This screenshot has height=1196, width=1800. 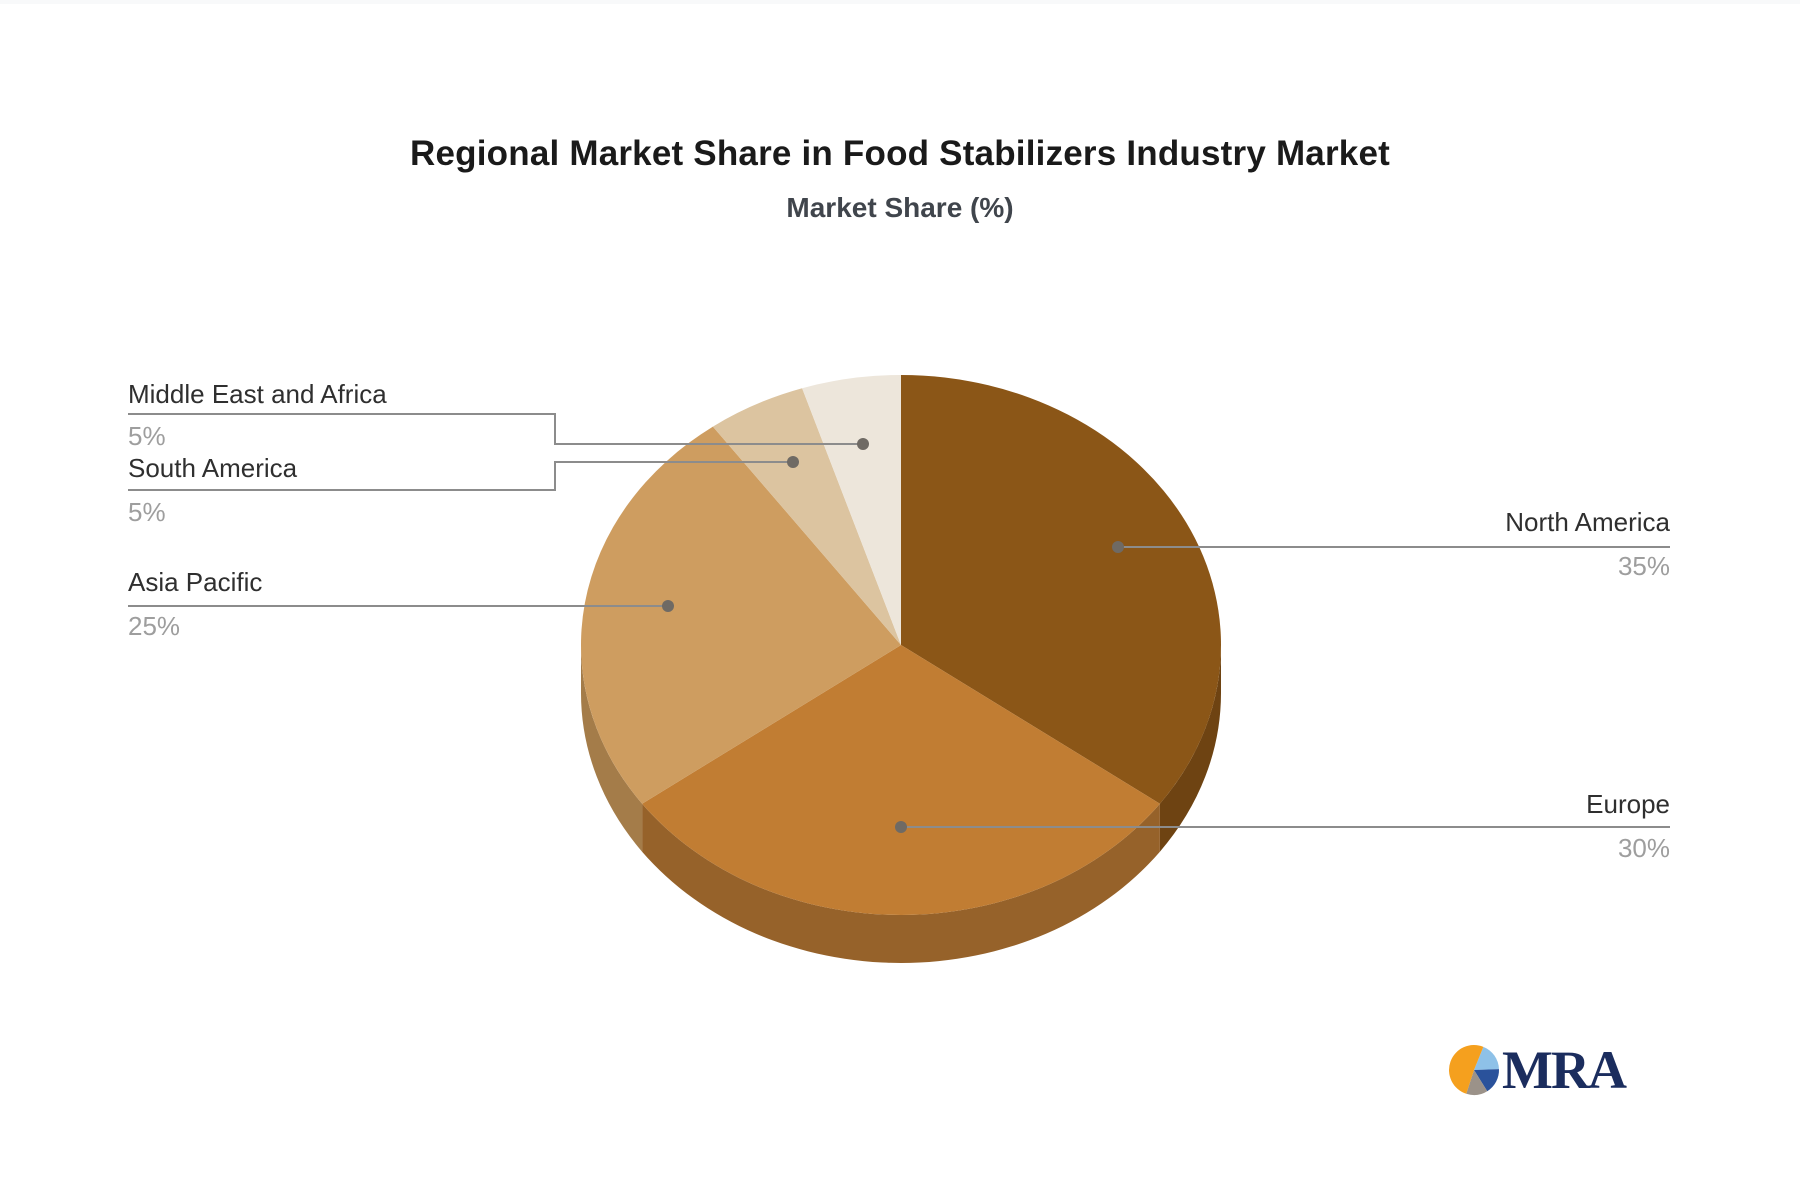 I want to click on pie-slice-north-america, so click(x=1061, y=589).